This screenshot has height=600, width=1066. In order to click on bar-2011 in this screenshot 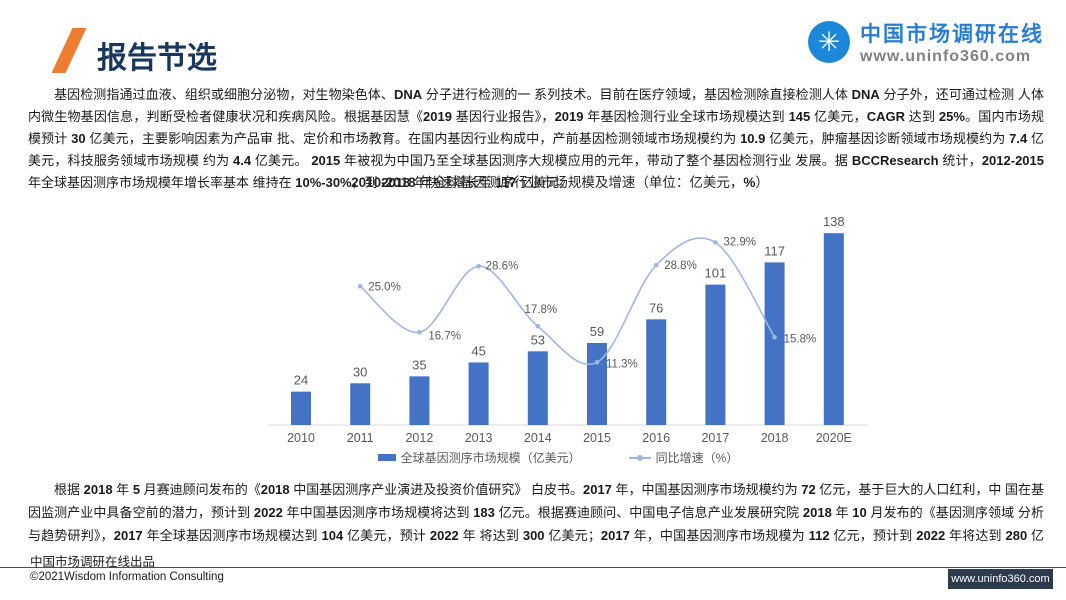, I will do `click(360, 404)`.